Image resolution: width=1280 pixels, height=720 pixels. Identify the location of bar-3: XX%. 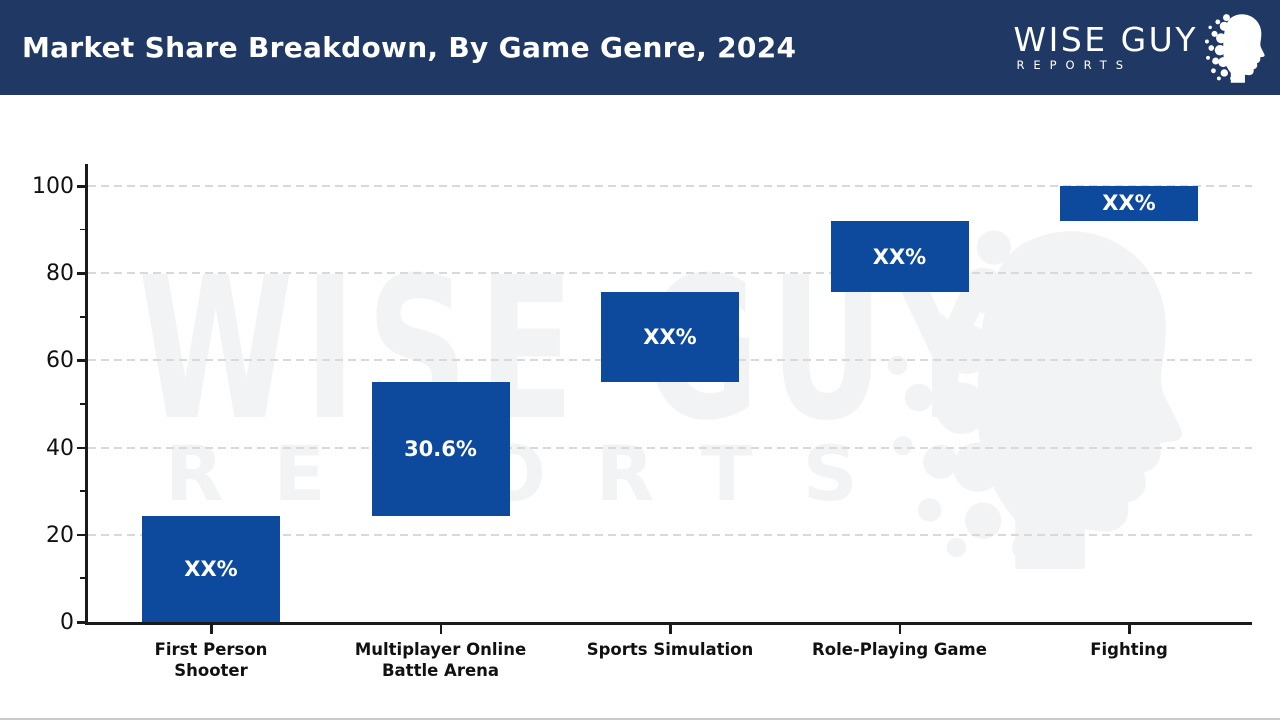
(670, 337).